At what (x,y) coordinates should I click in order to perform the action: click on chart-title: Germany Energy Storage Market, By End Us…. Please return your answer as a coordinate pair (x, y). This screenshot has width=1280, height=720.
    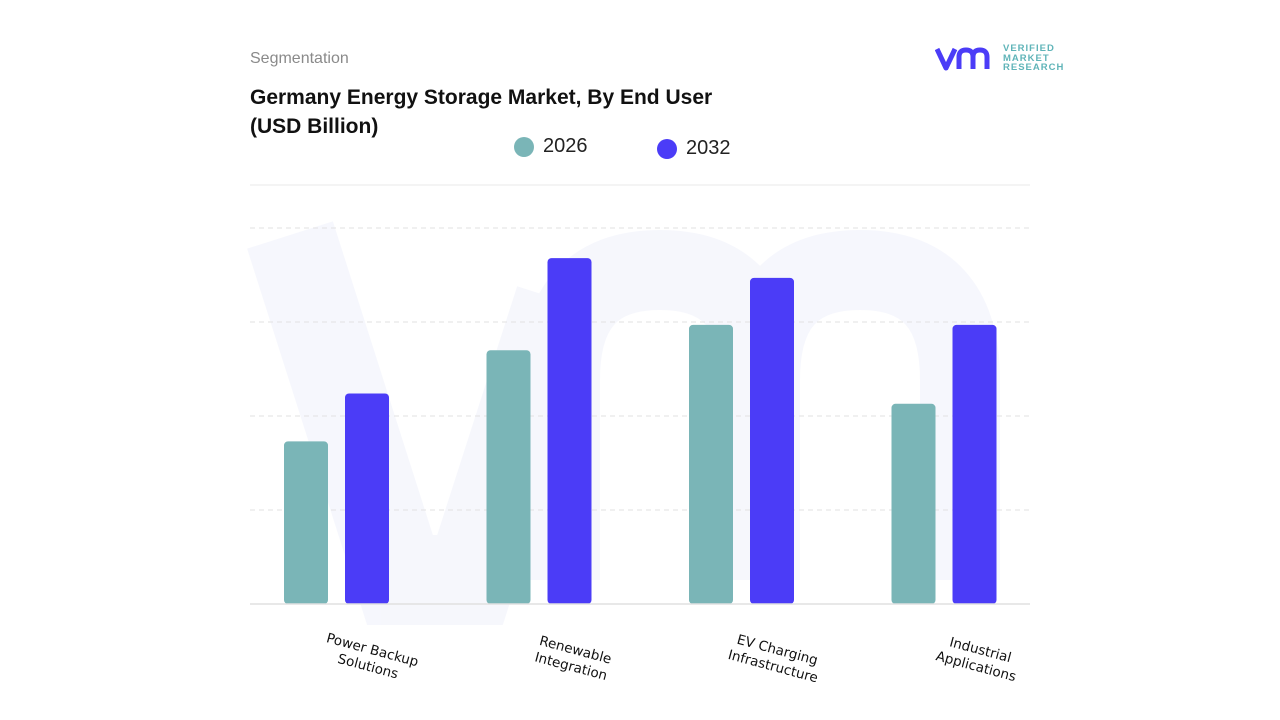
    Looking at the image, I should click on (510, 112).